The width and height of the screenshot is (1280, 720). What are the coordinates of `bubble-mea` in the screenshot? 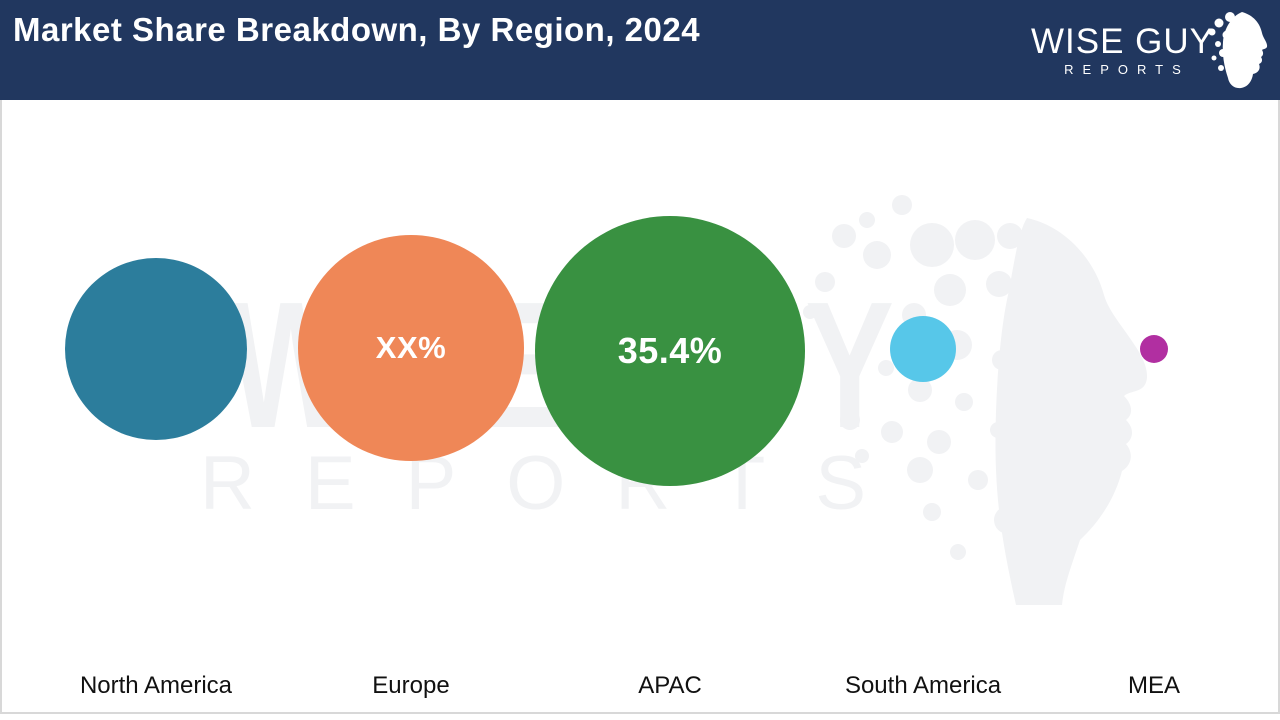 It's located at (1154, 349).